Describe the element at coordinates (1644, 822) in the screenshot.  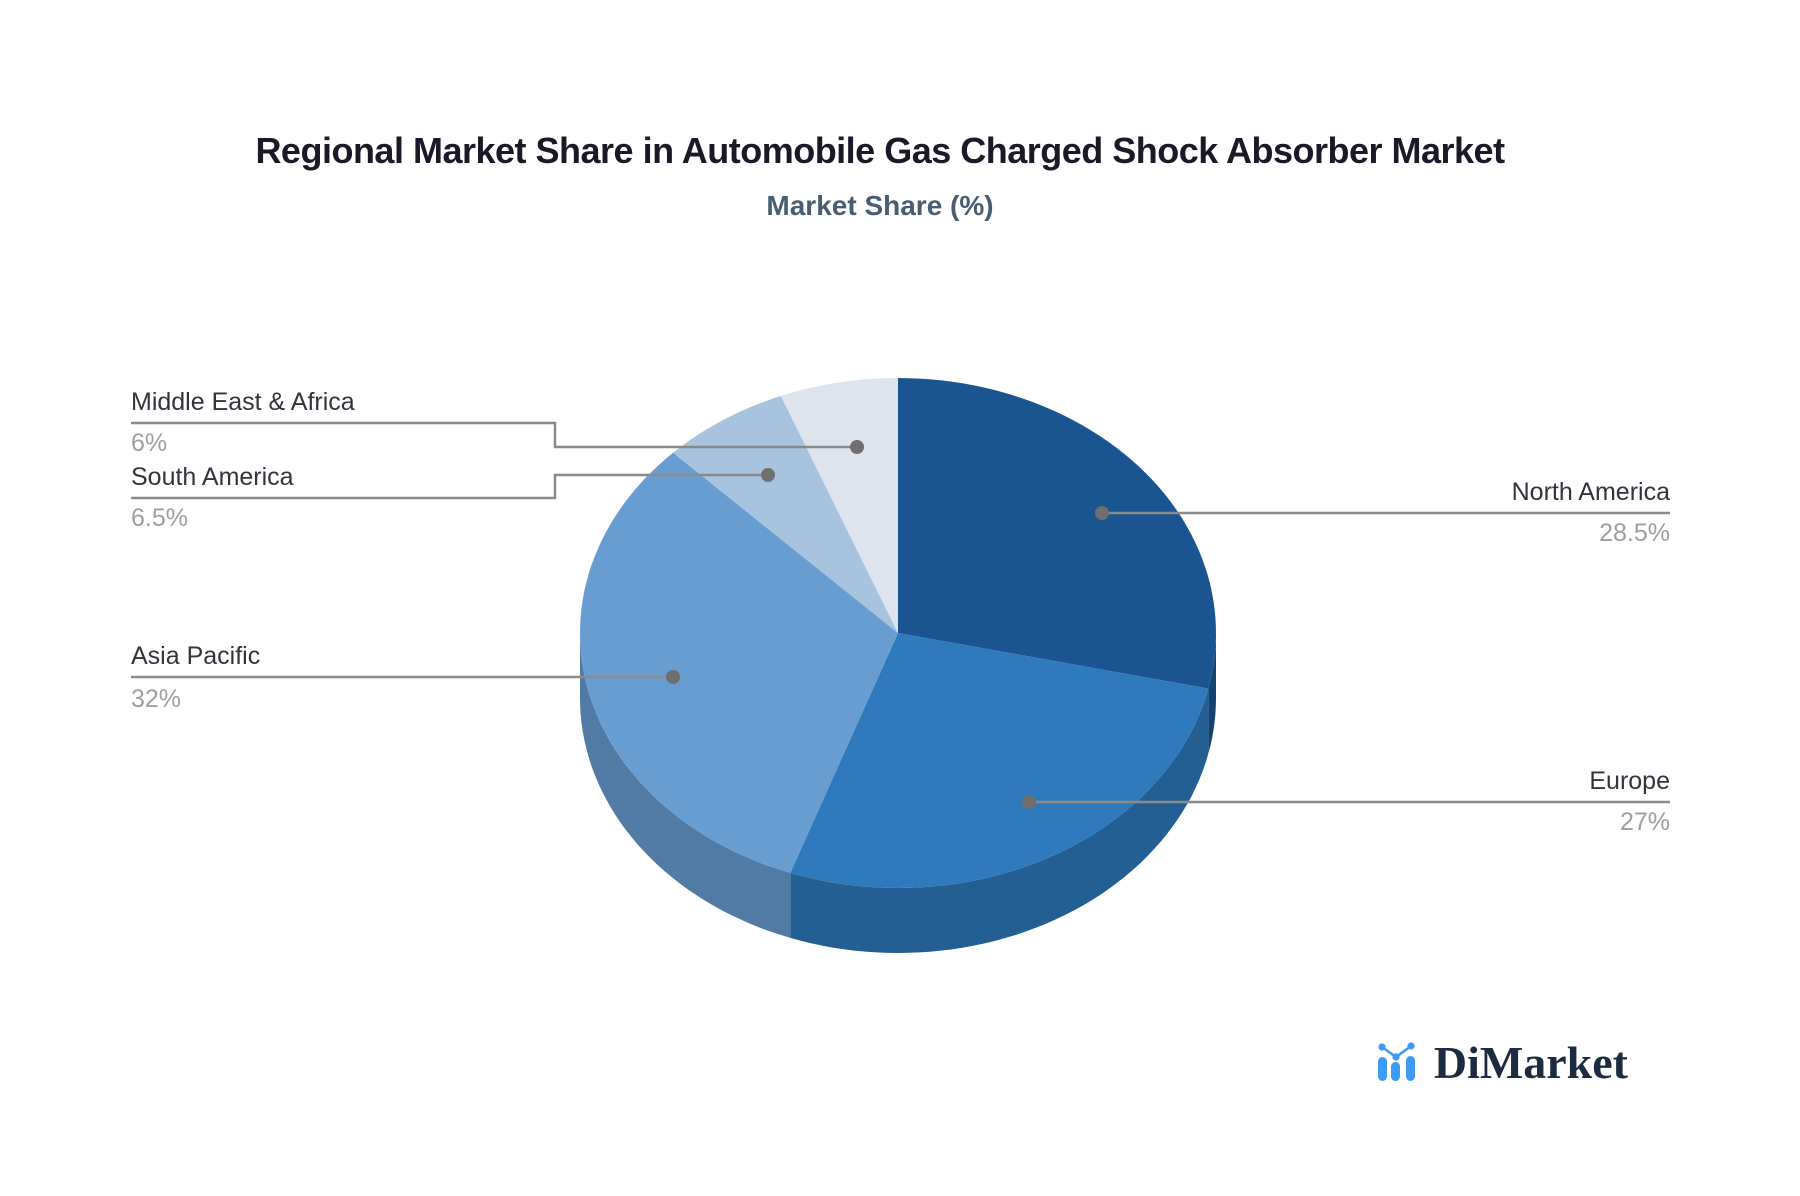
I see `slice-value-europe: 27%` at that location.